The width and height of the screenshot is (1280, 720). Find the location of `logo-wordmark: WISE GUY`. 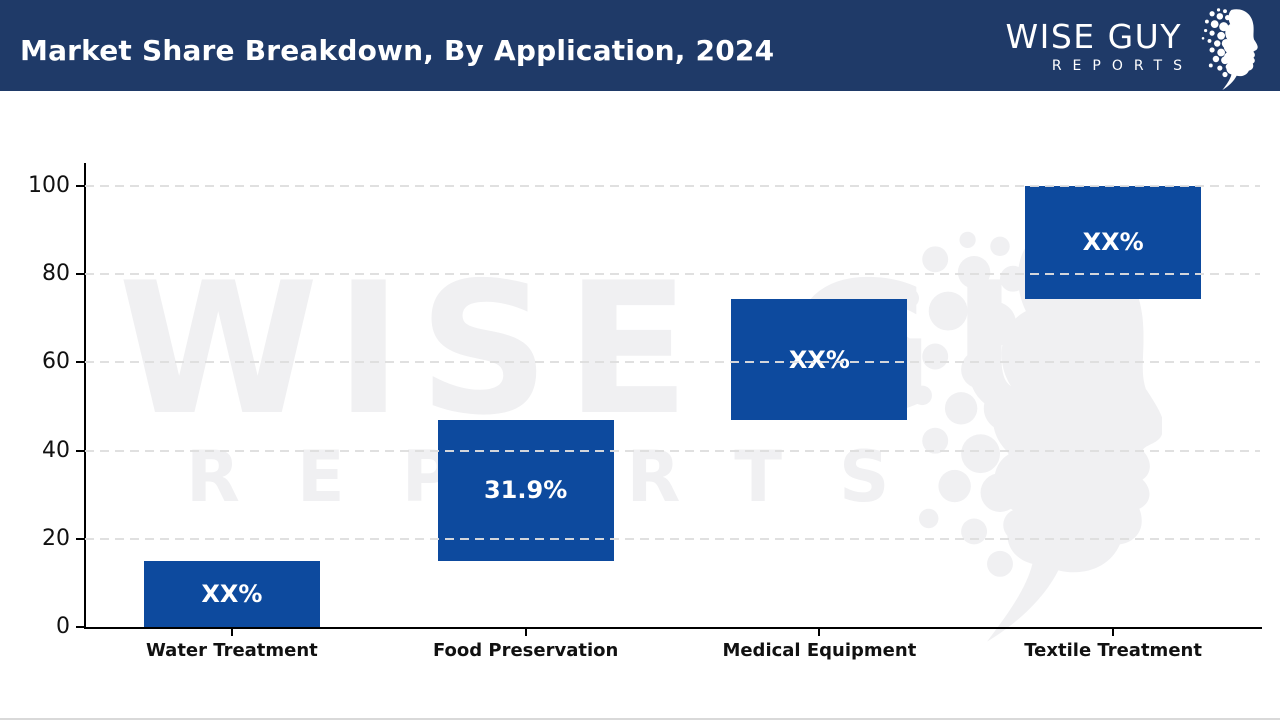

logo-wordmark: WISE GUY is located at coordinates (1093, 36).